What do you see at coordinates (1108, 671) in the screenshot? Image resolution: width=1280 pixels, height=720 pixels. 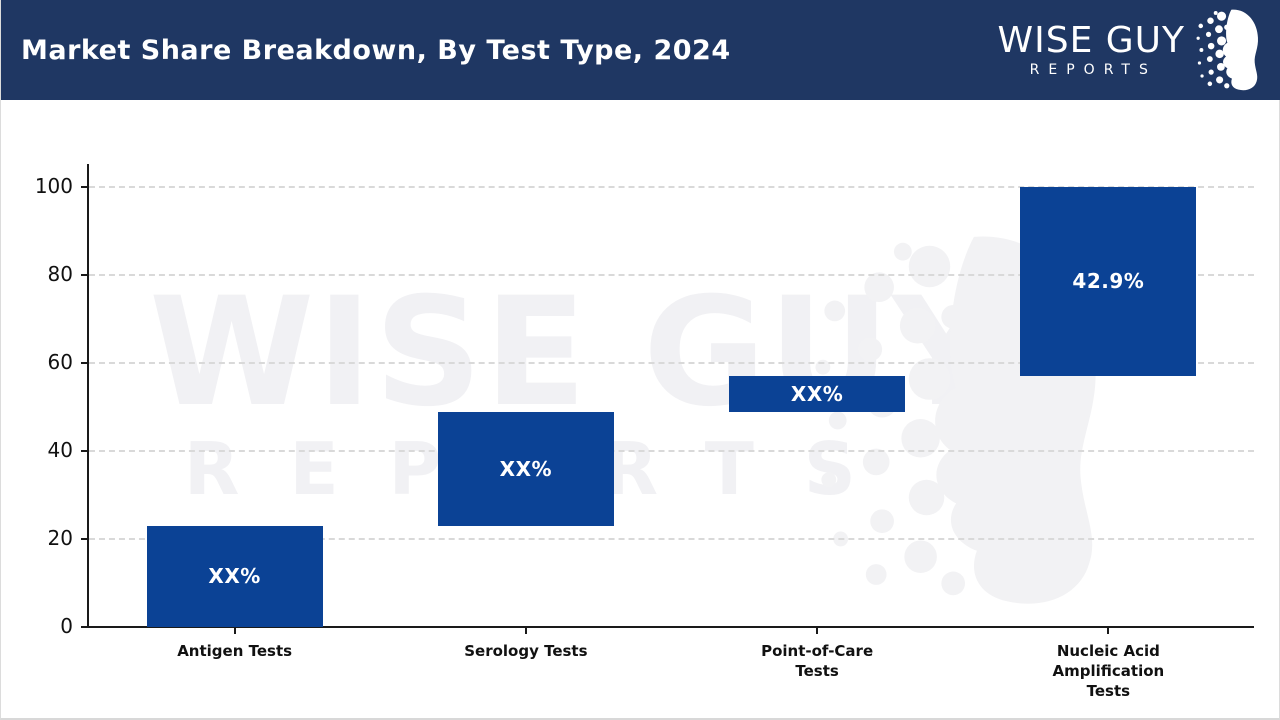 I see `x-category-label: Nucleic Acid Amplification Tests` at bounding box center [1108, 671].